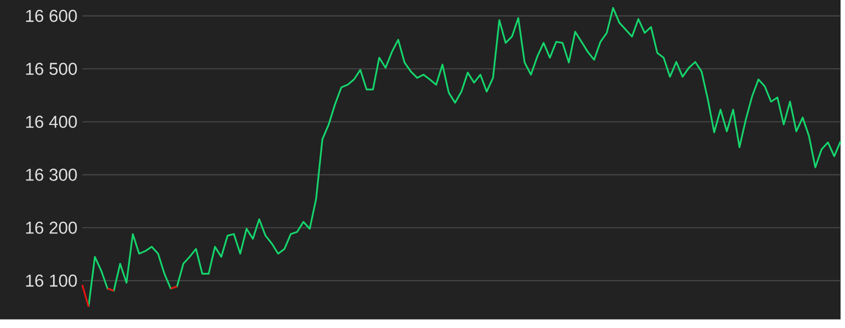 The width and height of the screenshot is (845, 328). I want to click on y-tick-label: 16 300, so click(51, 174).